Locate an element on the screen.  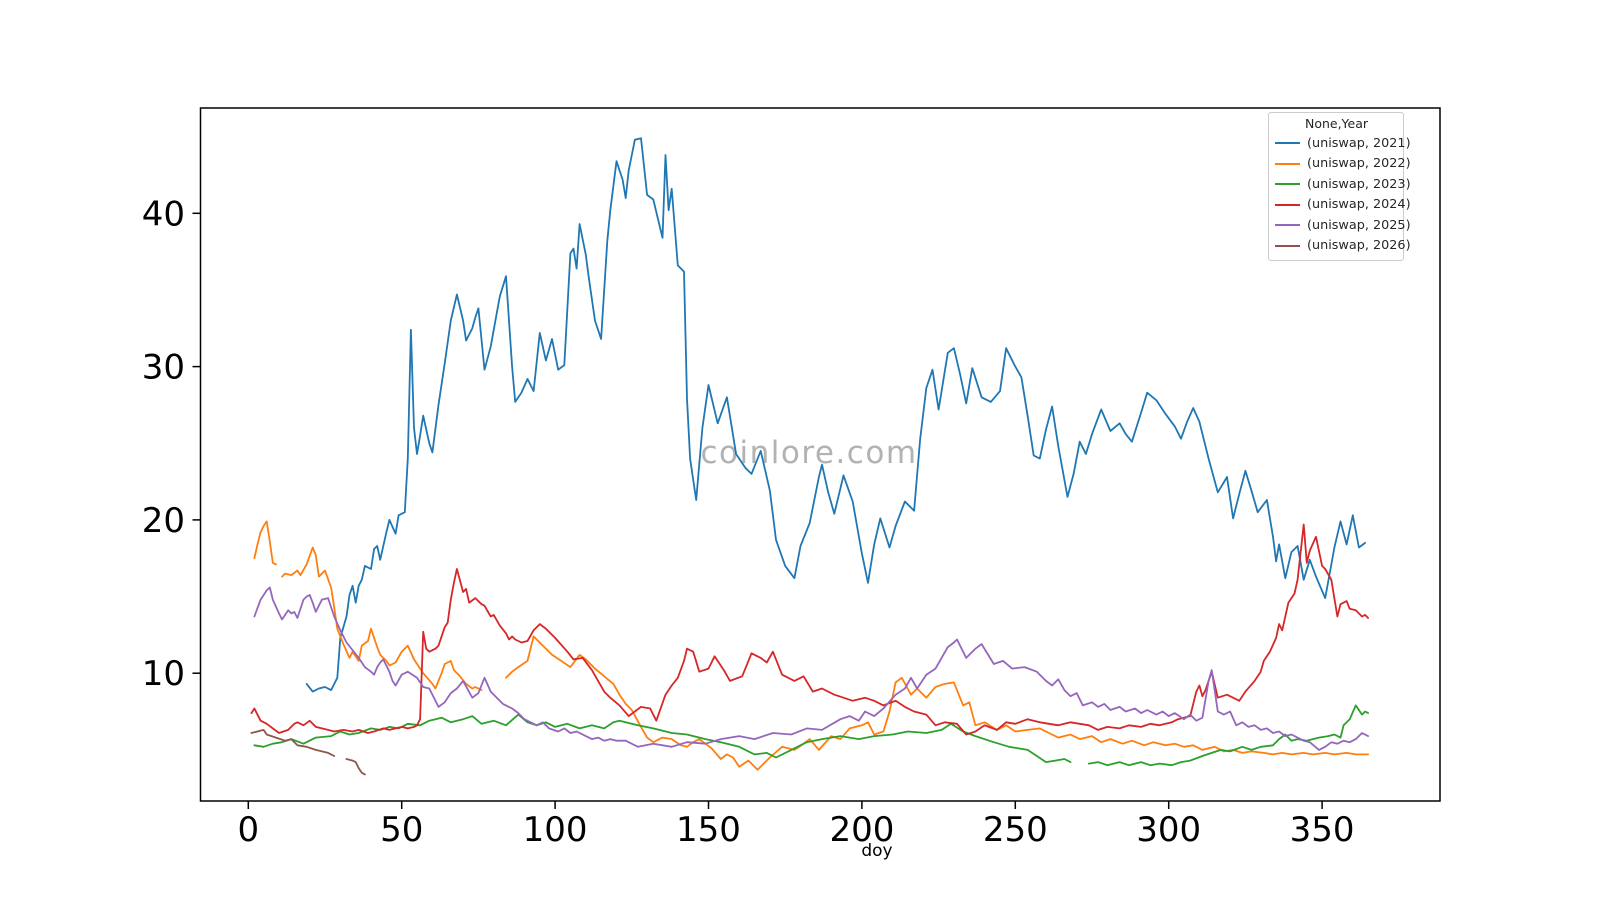
x-tick-label: 300 is located at coordinates (1168, 830).